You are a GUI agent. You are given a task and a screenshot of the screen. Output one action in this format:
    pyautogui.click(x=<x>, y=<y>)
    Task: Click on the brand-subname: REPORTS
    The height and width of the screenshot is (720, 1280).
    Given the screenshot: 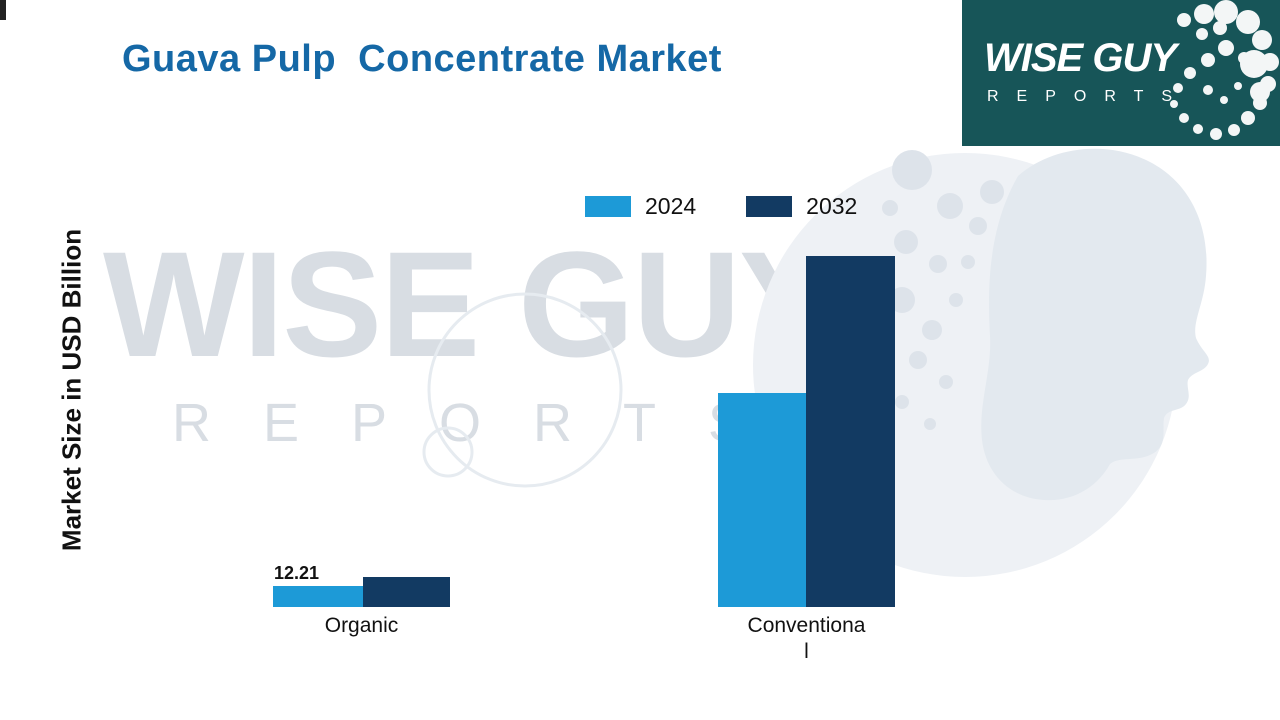 What is the action you would take?
    pyautogui.click(x=1089, y=96)
    